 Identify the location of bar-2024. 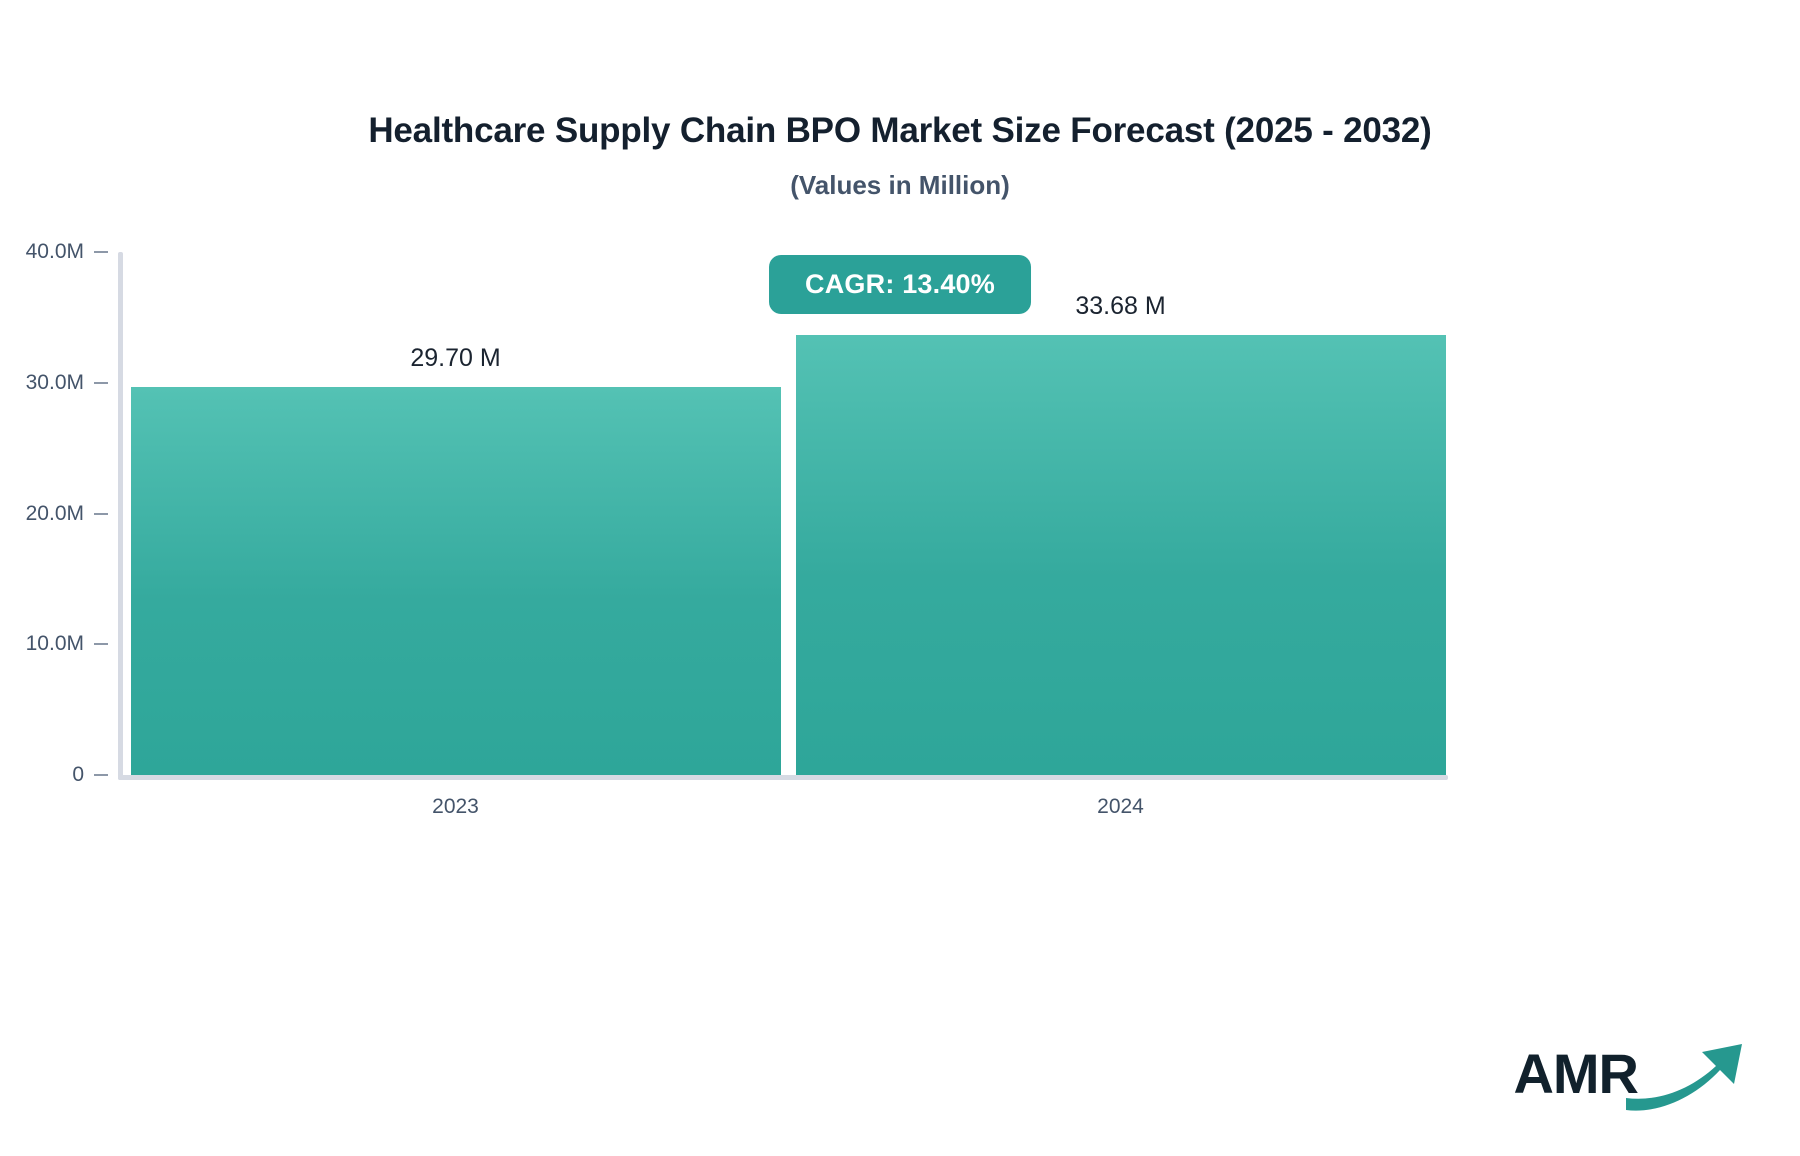
(1120, 554).